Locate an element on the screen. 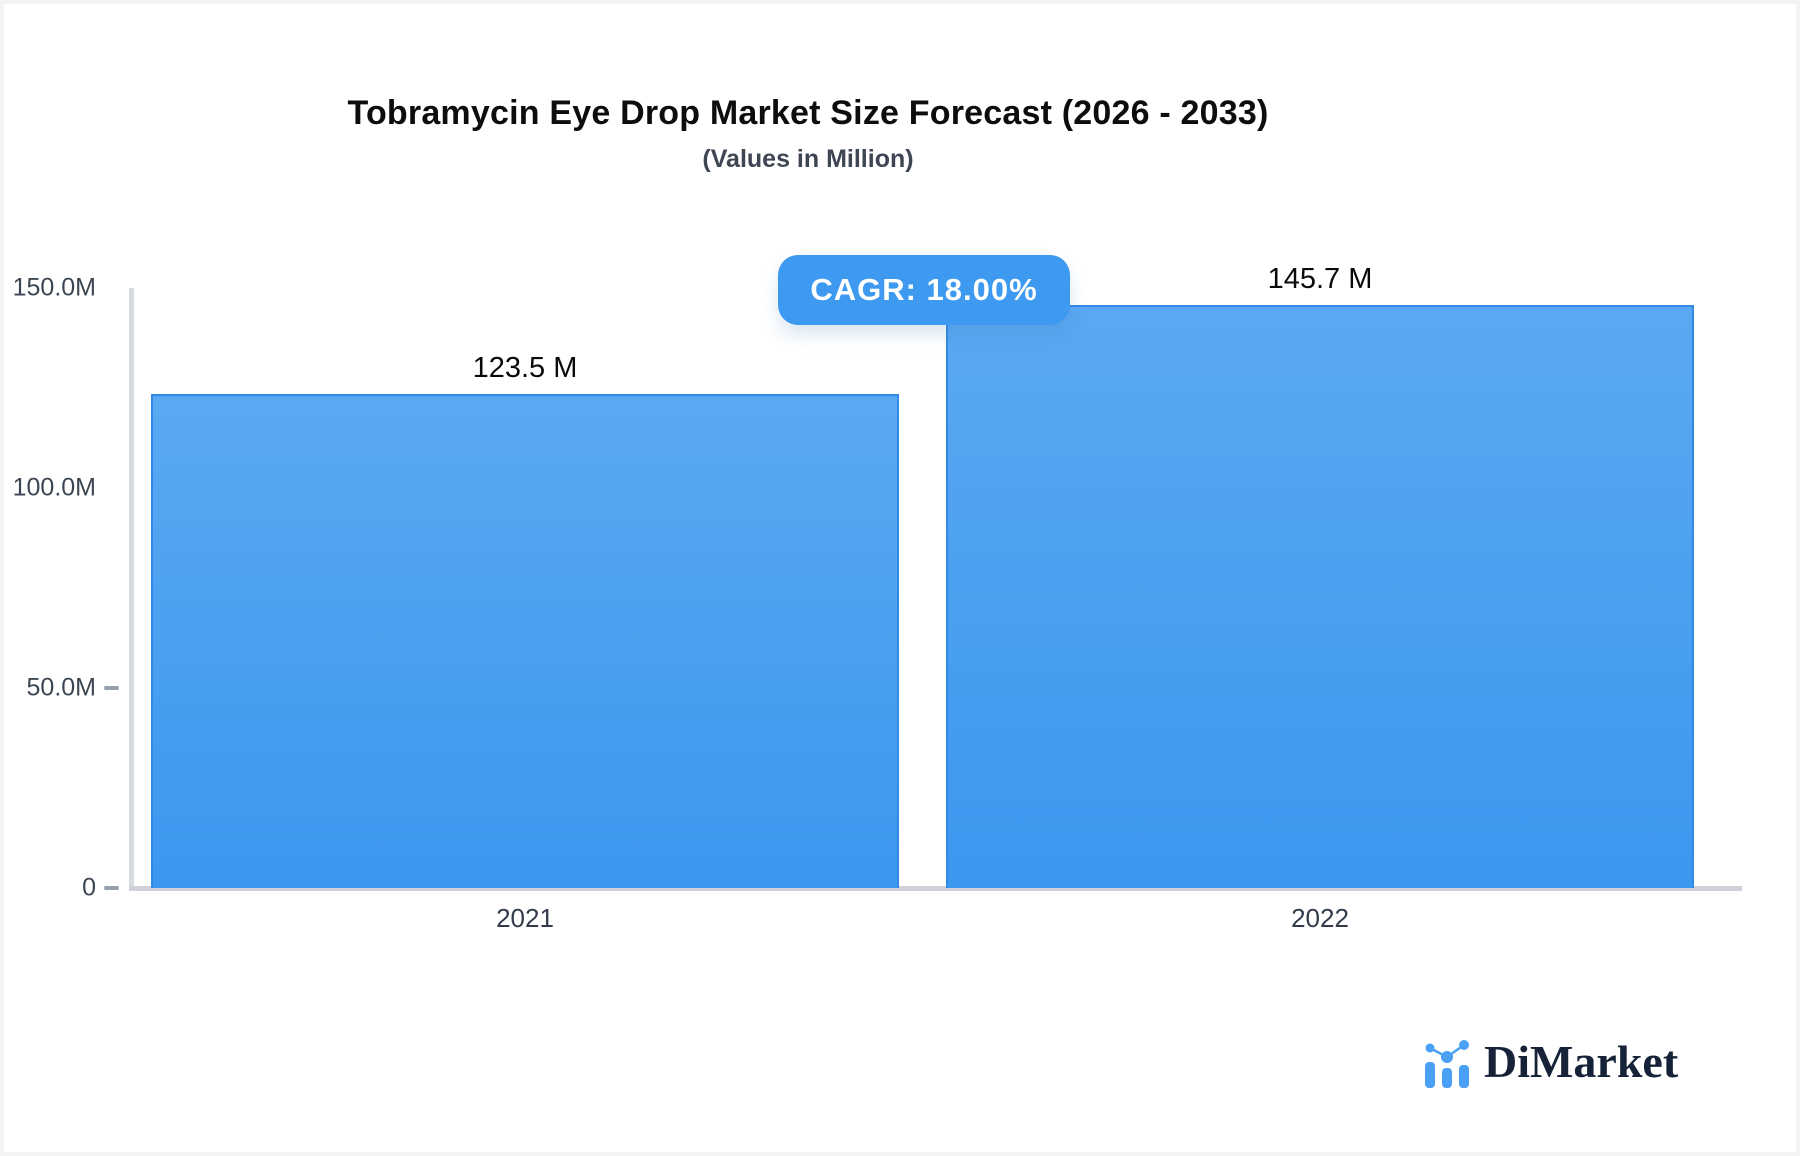  logo-text: DiMarket is located at coordinates (1581, 1061).